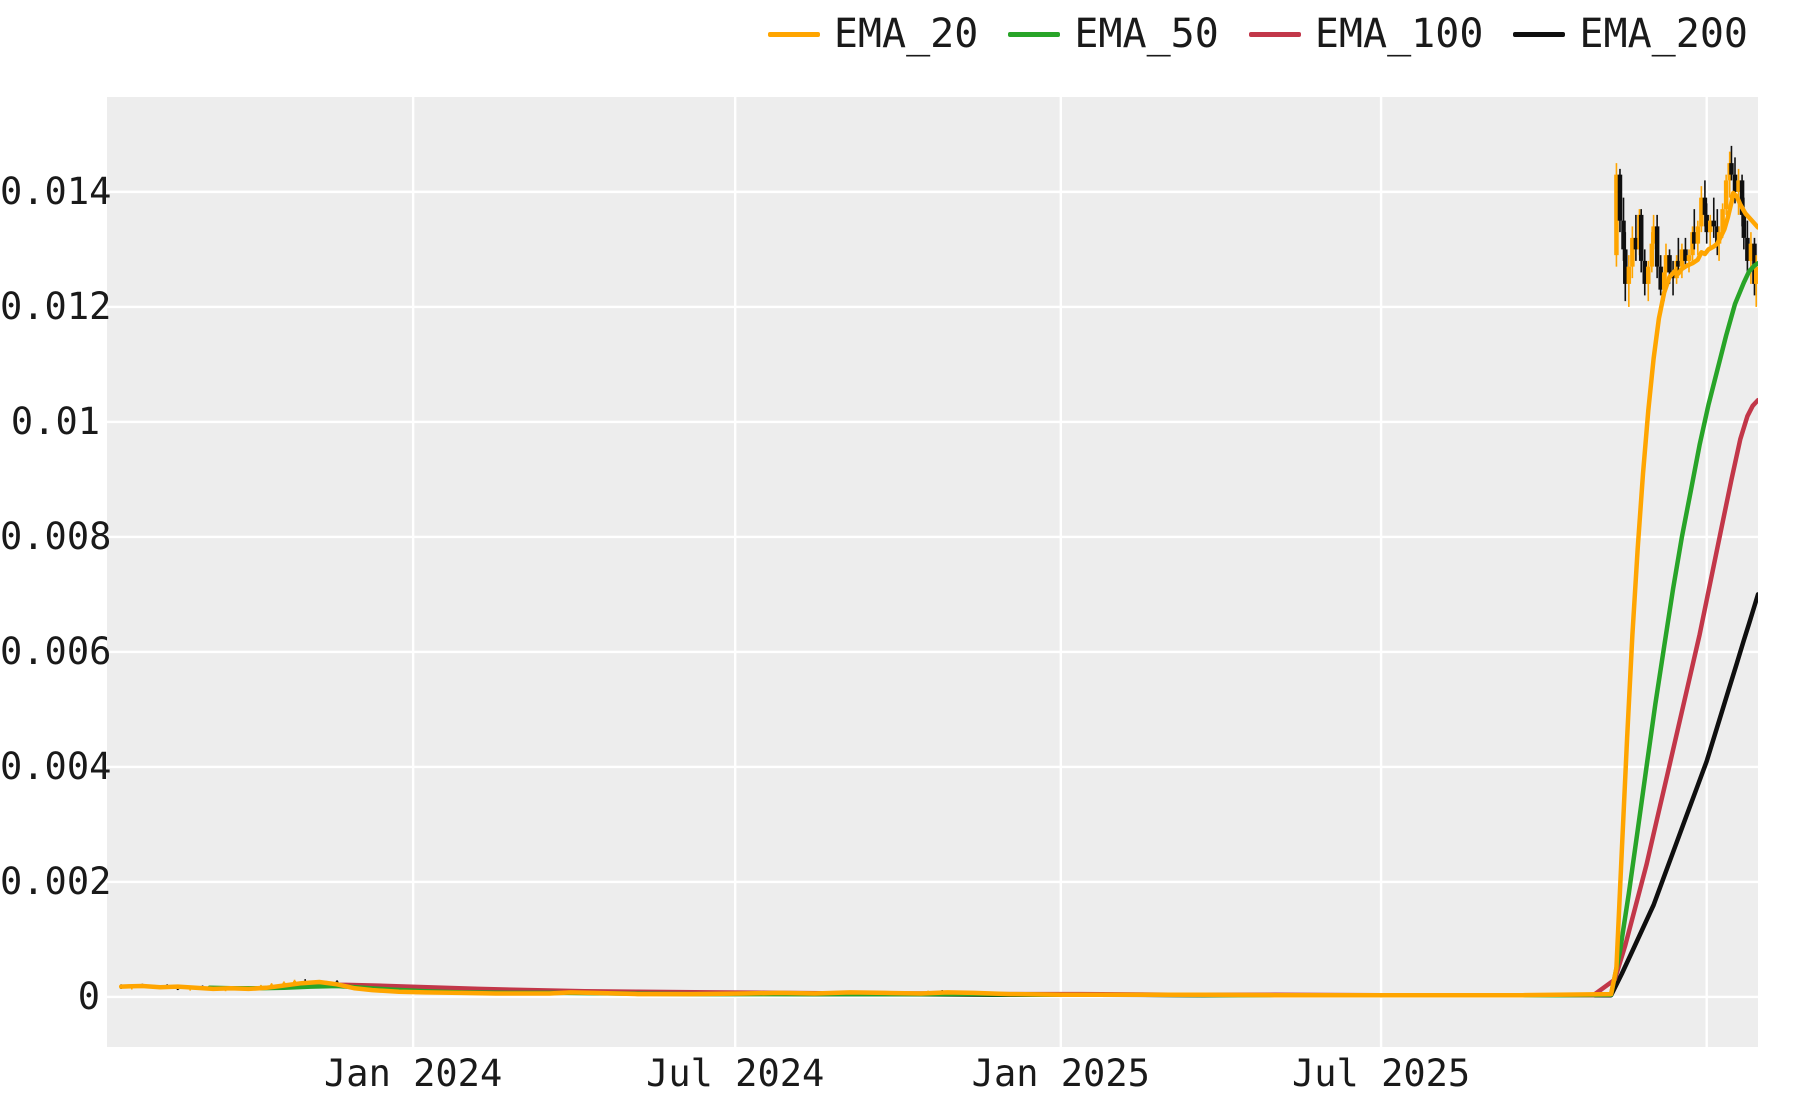  I want to click on legend-item-ema-50: EMA_50, so click(1113, 34).